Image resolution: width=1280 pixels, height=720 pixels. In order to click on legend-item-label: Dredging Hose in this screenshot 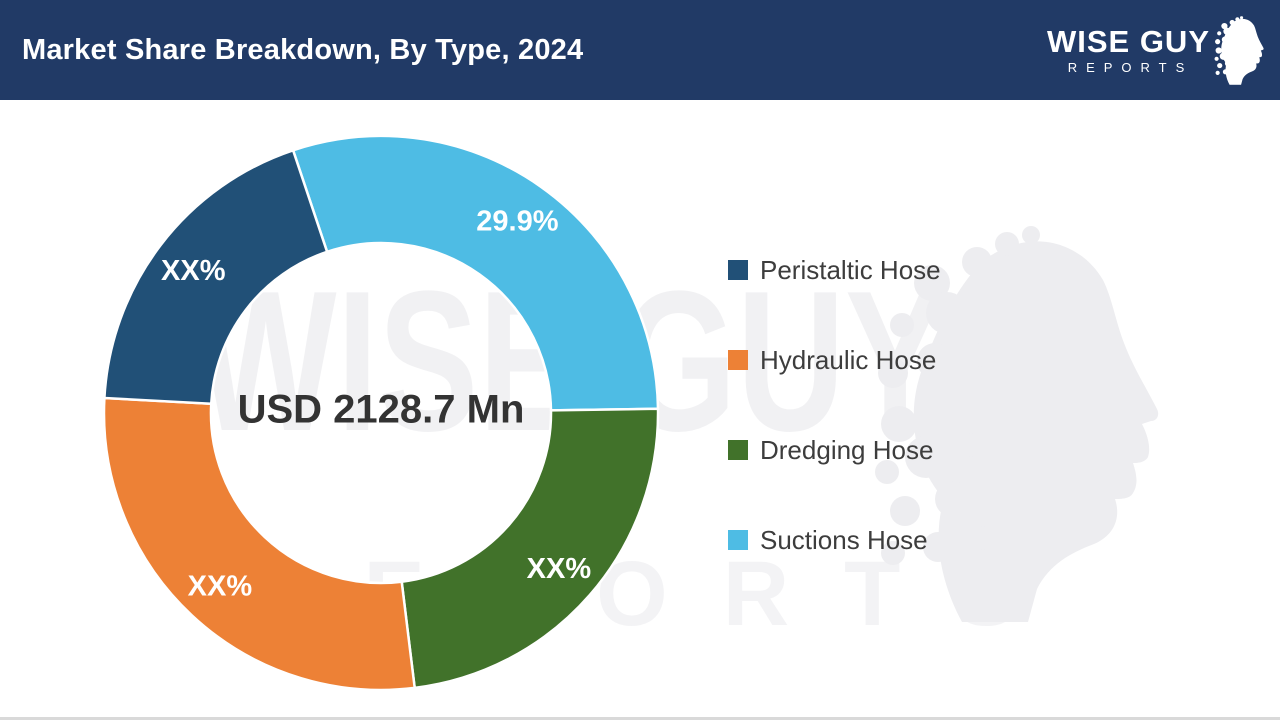, I will do `click(847, 449)`.